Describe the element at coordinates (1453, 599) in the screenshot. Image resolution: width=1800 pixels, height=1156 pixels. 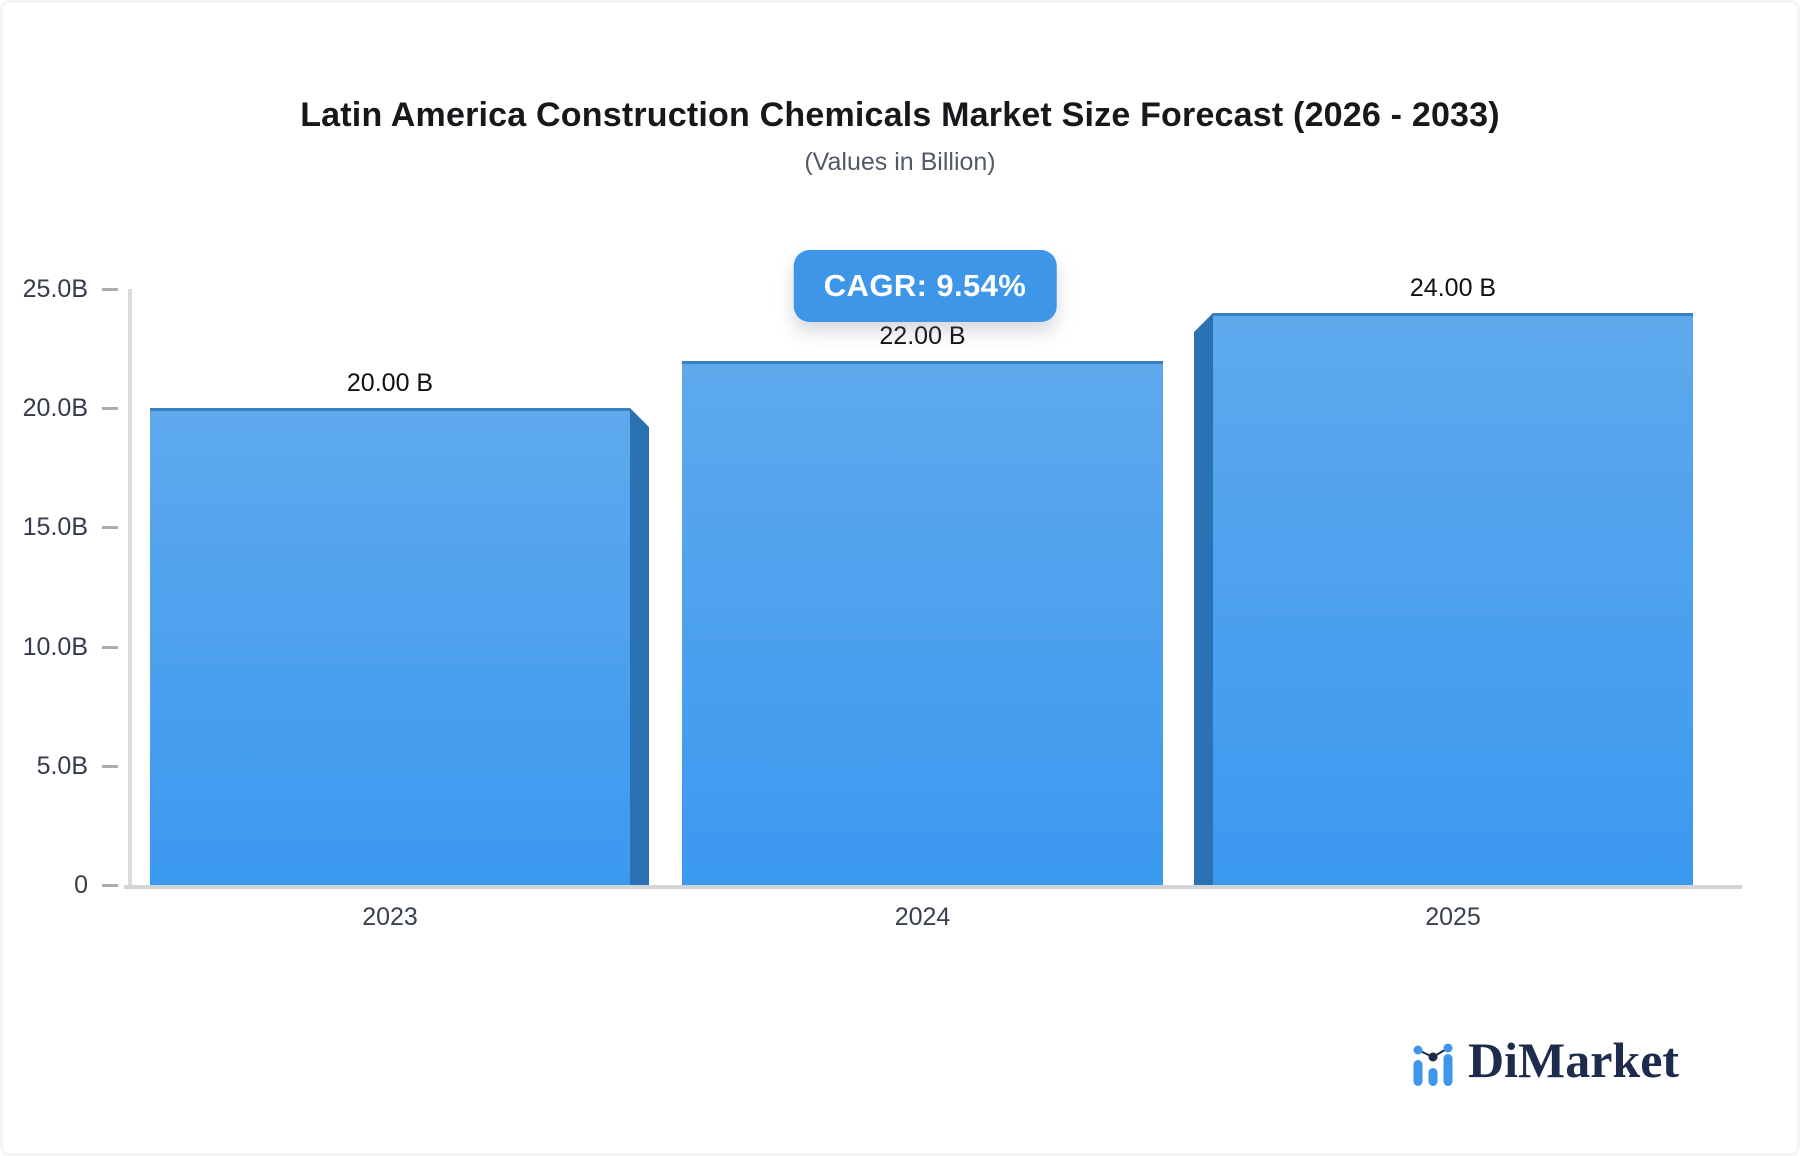
I see `bar-2025` at that location.